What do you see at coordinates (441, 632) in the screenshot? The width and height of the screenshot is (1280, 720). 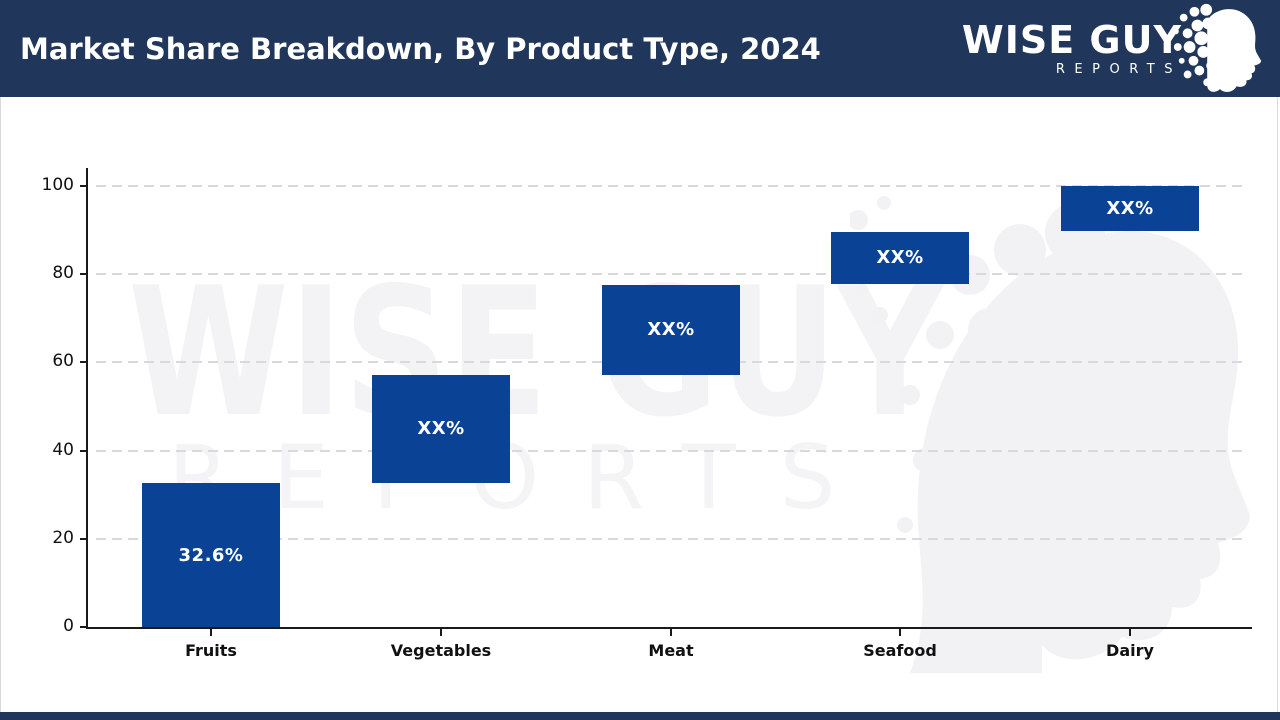 I see `x-tick-vegetables` at bounding box center [441, 632].